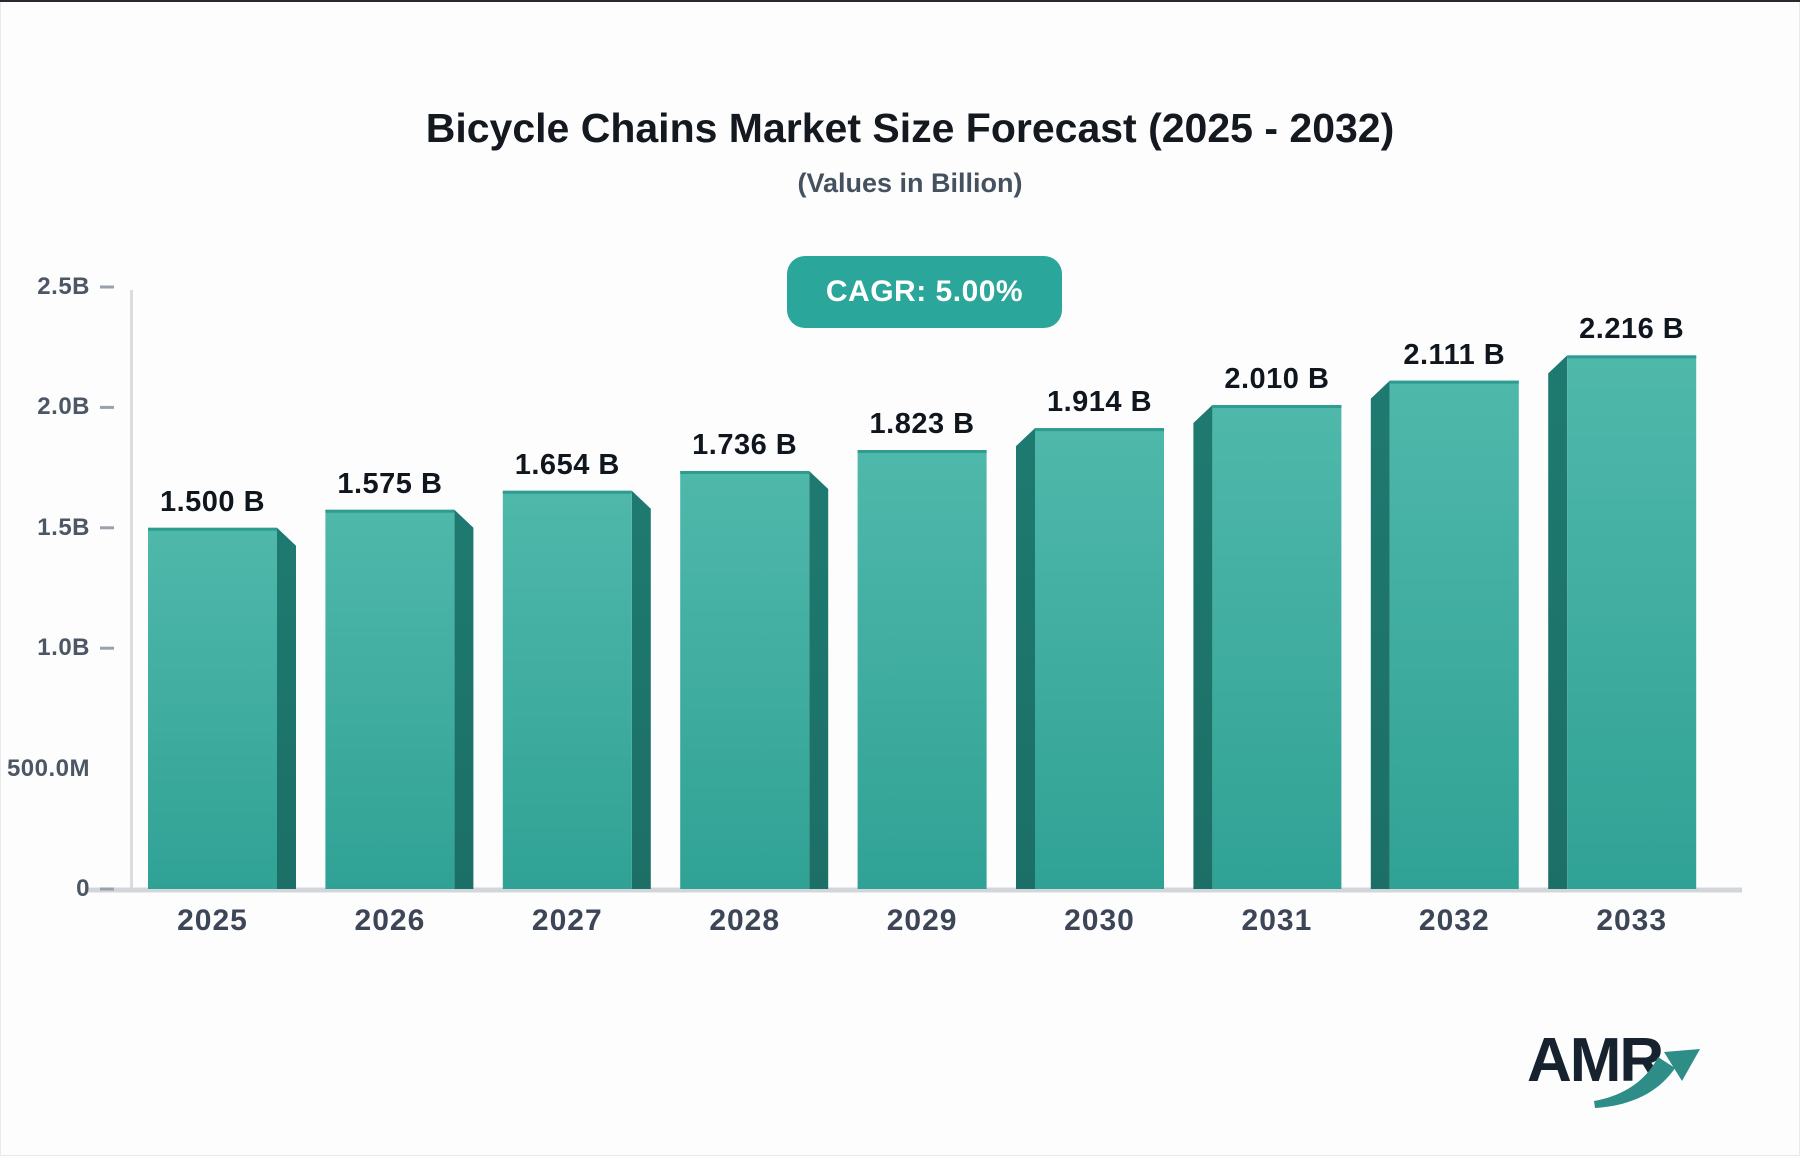 The width and height of the screenshot is (1800, 1158). I want to click on bar-value-label-2030: 1.914 B, so click(1099, 402).